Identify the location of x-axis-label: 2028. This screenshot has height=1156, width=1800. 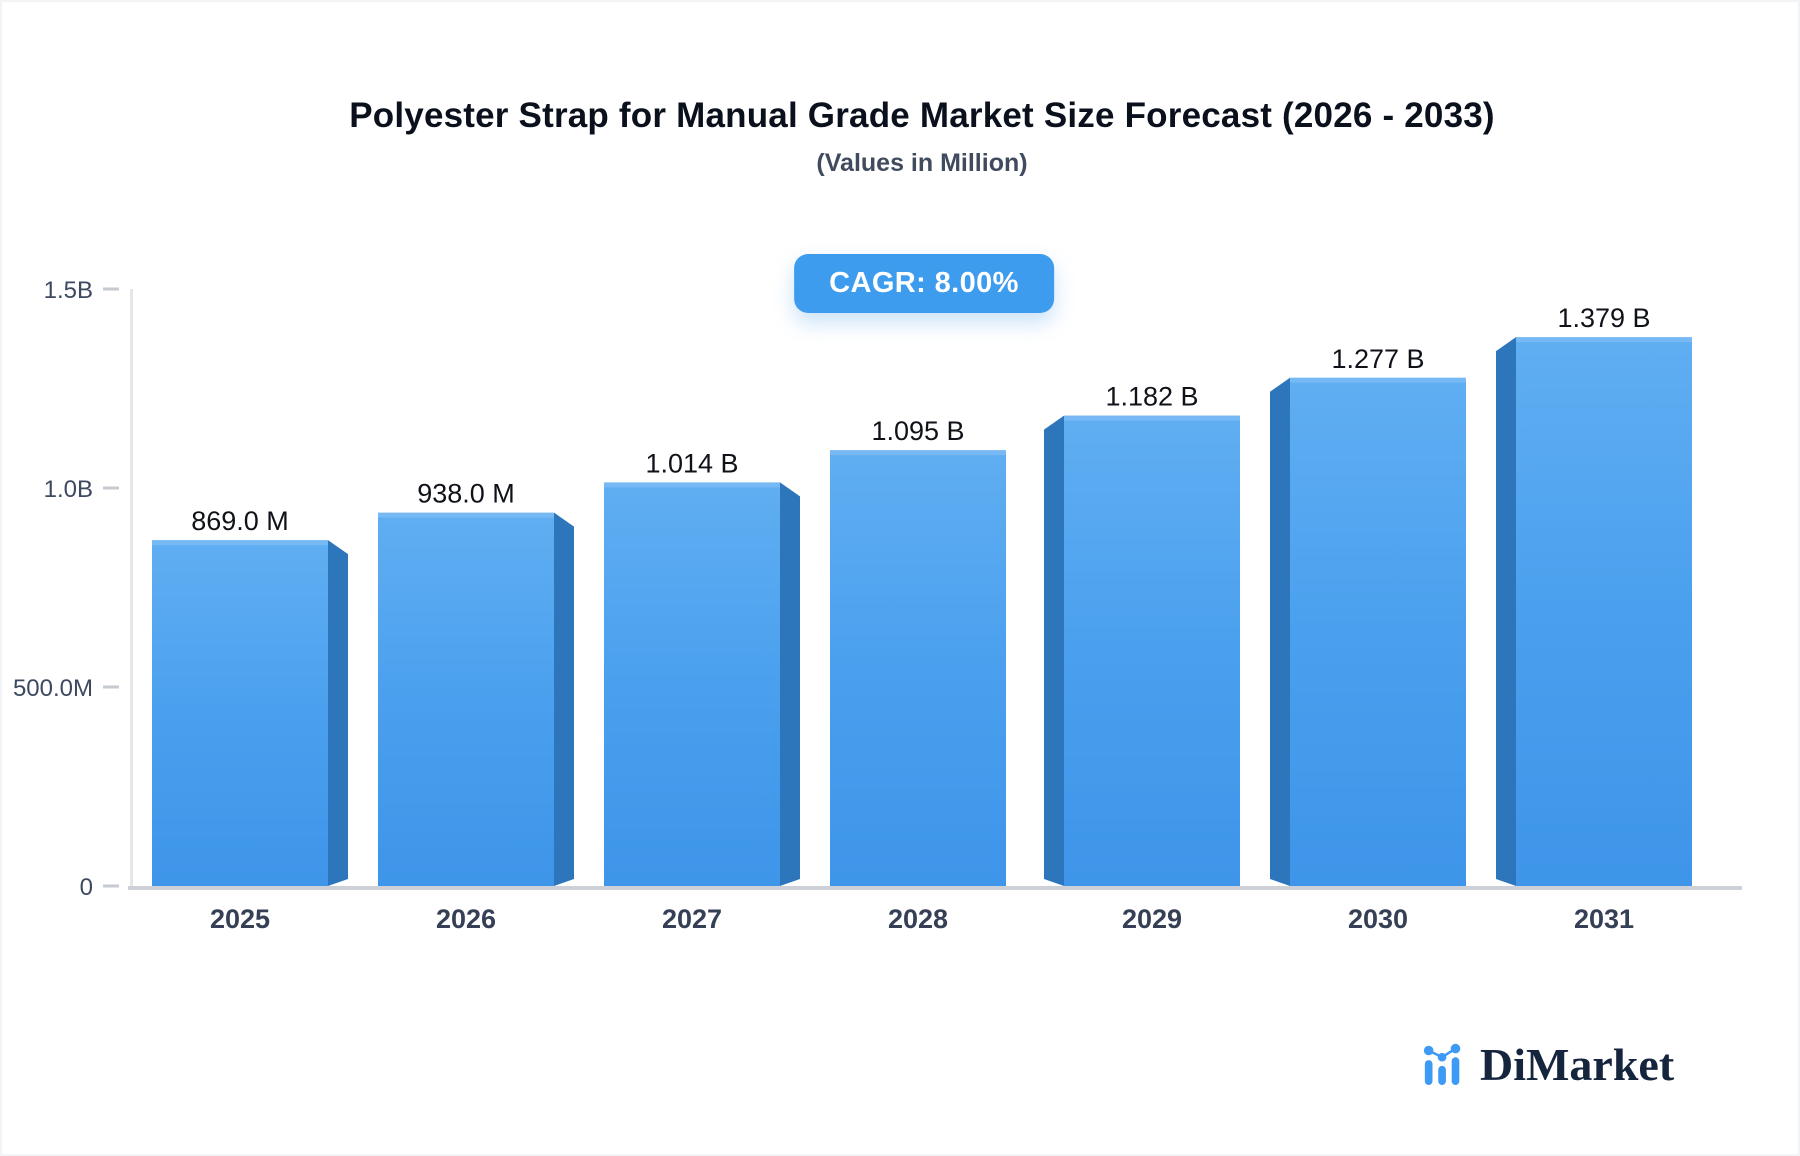
(918, 919).